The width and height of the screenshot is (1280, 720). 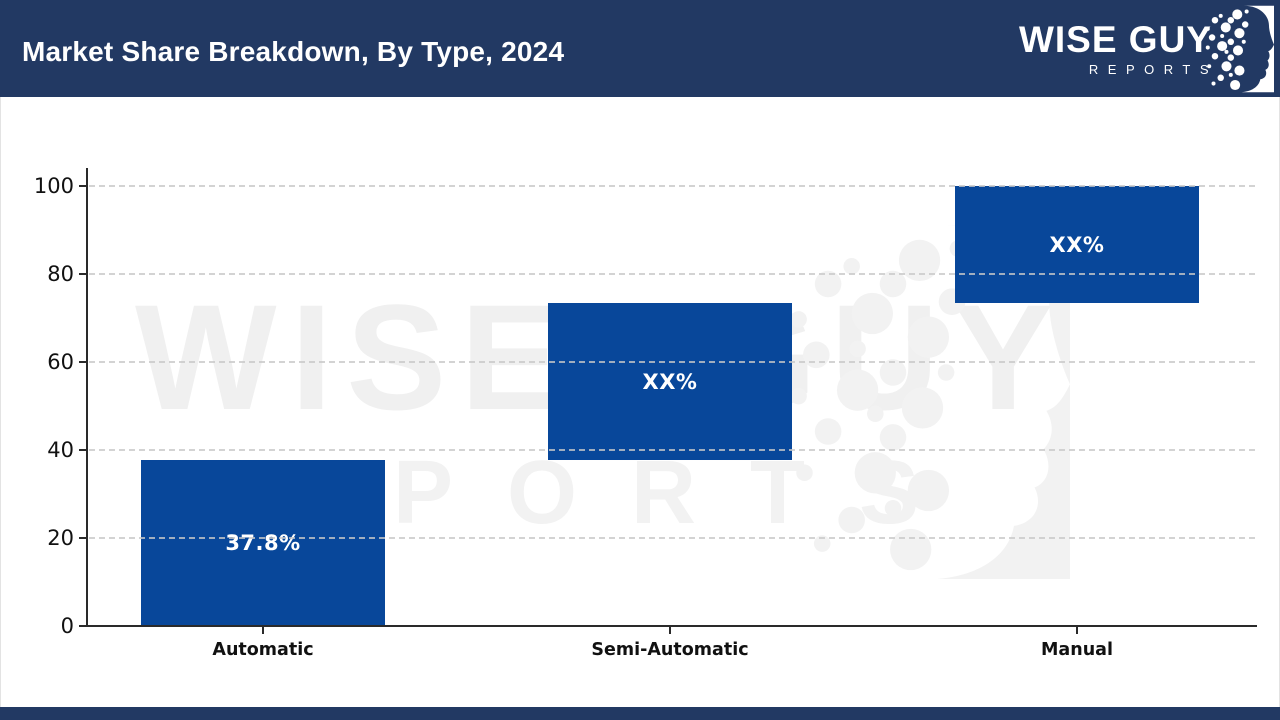 I want to click on page-title: Market Share Breakdown, By Type, 2024, so click(x=293, y=51).